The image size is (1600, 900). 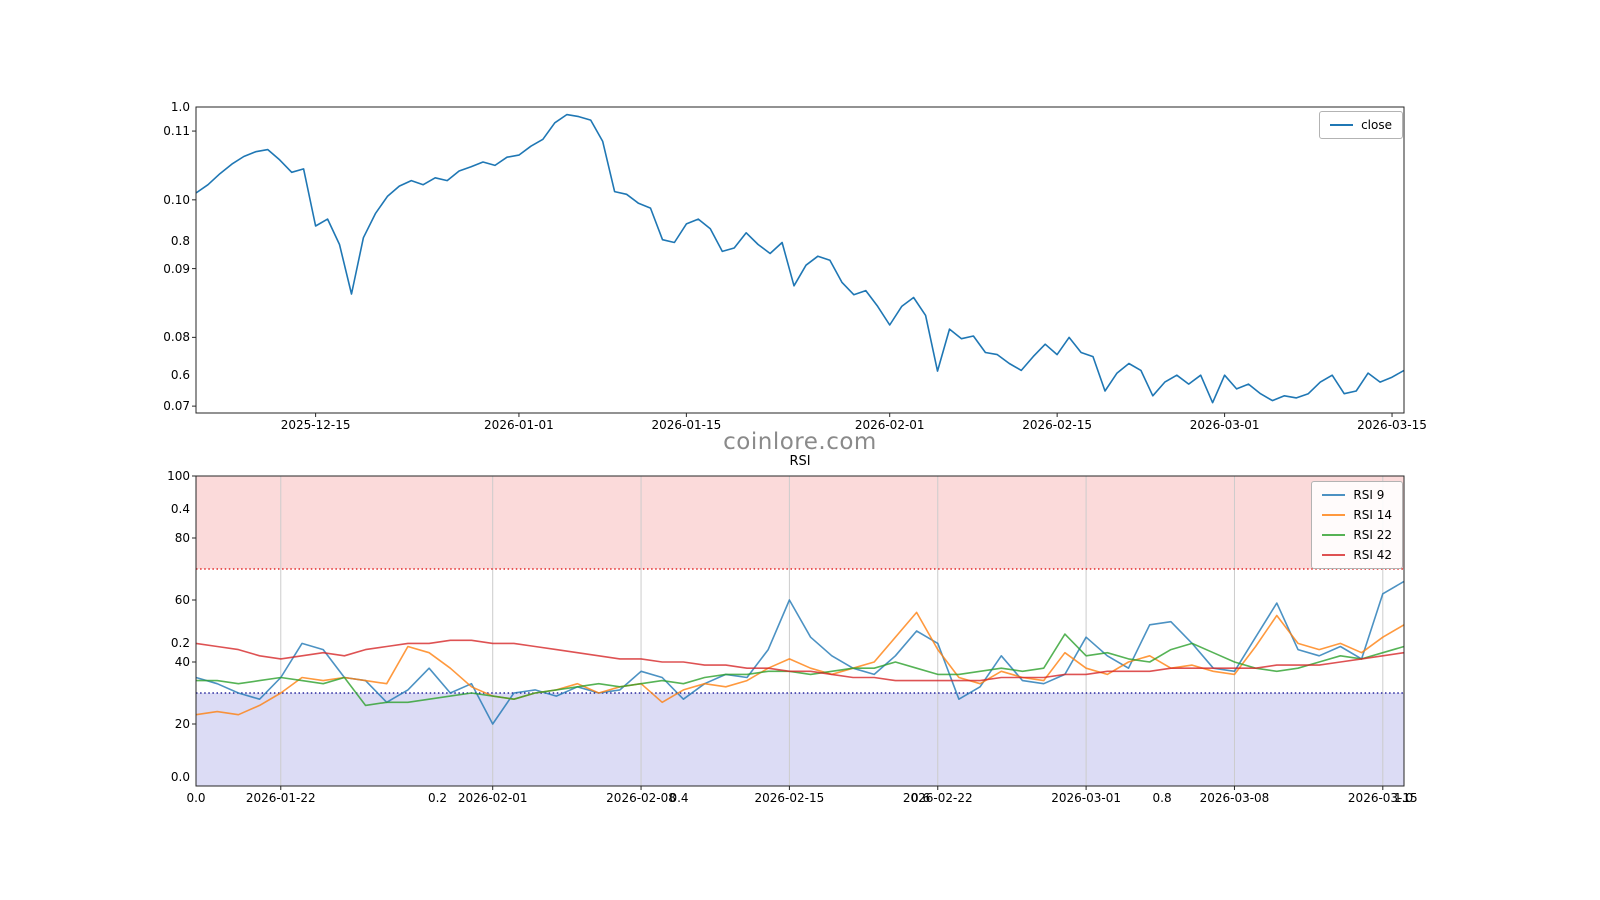 What do you see at coordinates (178, 476) in the screenshot?
I see `y-tick-label: 100` at bounding box center [178, 476].